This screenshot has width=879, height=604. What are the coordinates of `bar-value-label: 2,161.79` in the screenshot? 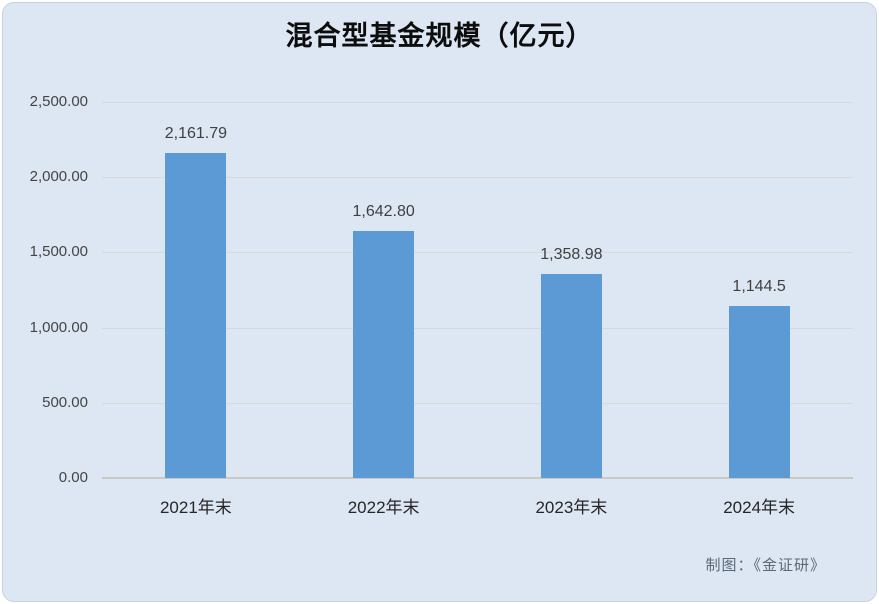 It's located at (196, 133).